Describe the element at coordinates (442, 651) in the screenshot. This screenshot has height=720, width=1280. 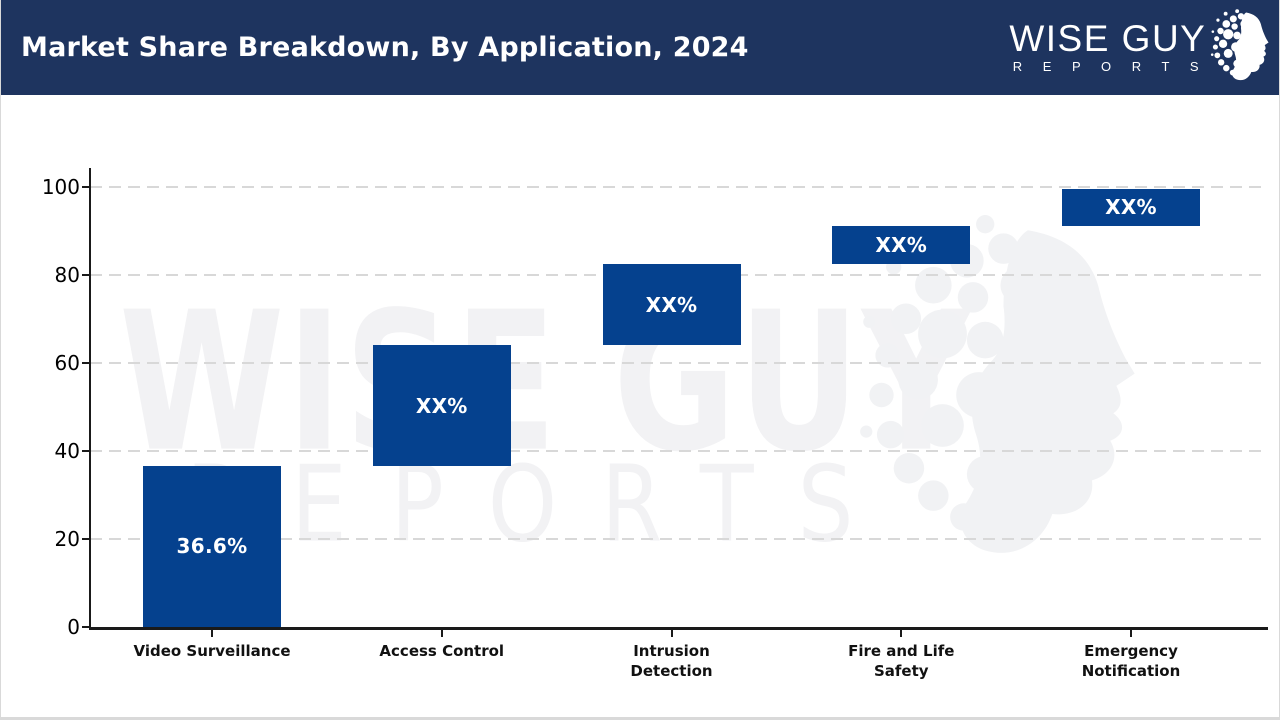
I see `x-axis-category-label: Access Control` at that location.